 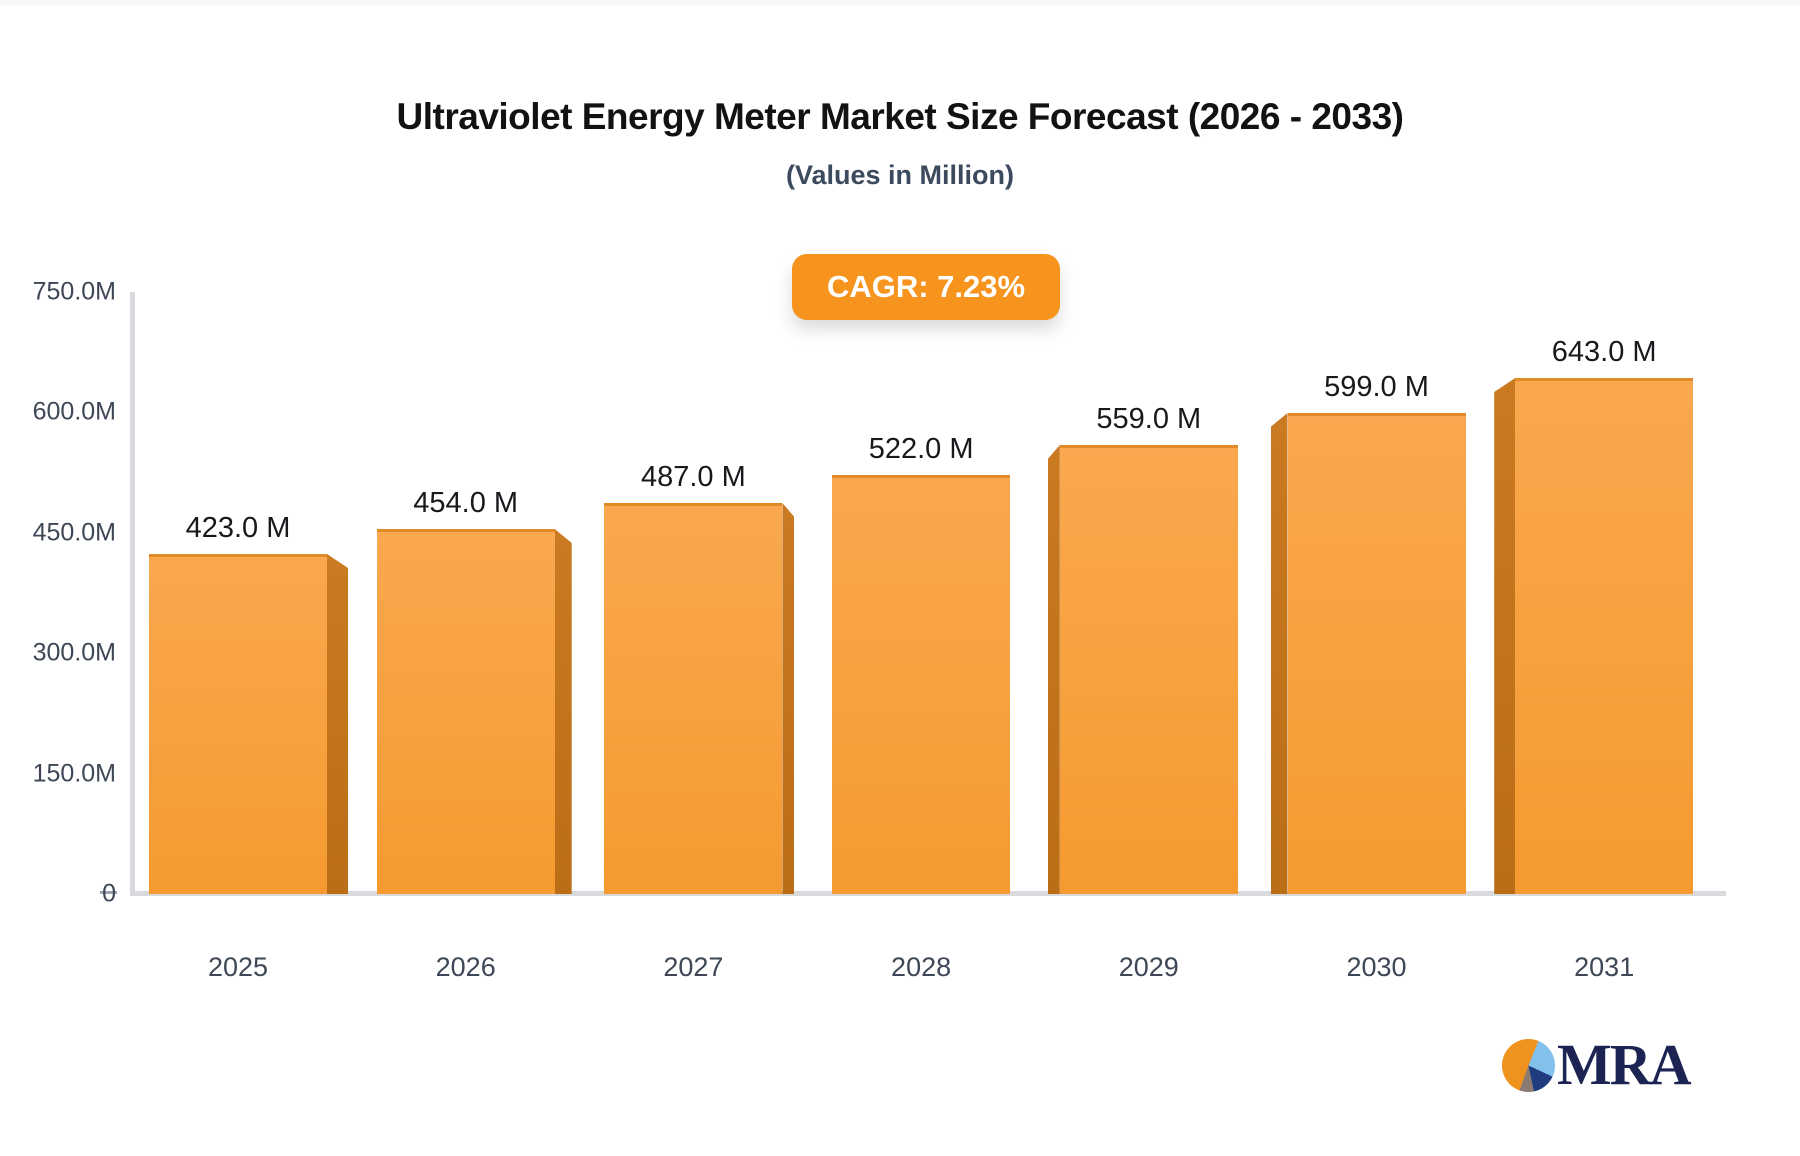 I want to click on x-axis-category-label: 2026, so click(x=465, y=967).